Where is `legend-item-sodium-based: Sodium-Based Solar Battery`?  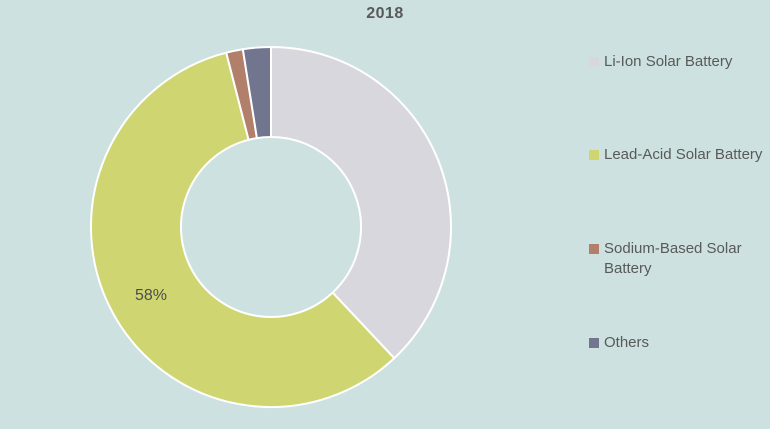 legend-item-sodium-based: Sodium-Based Solar Battery is located at coordinates (678, 259).